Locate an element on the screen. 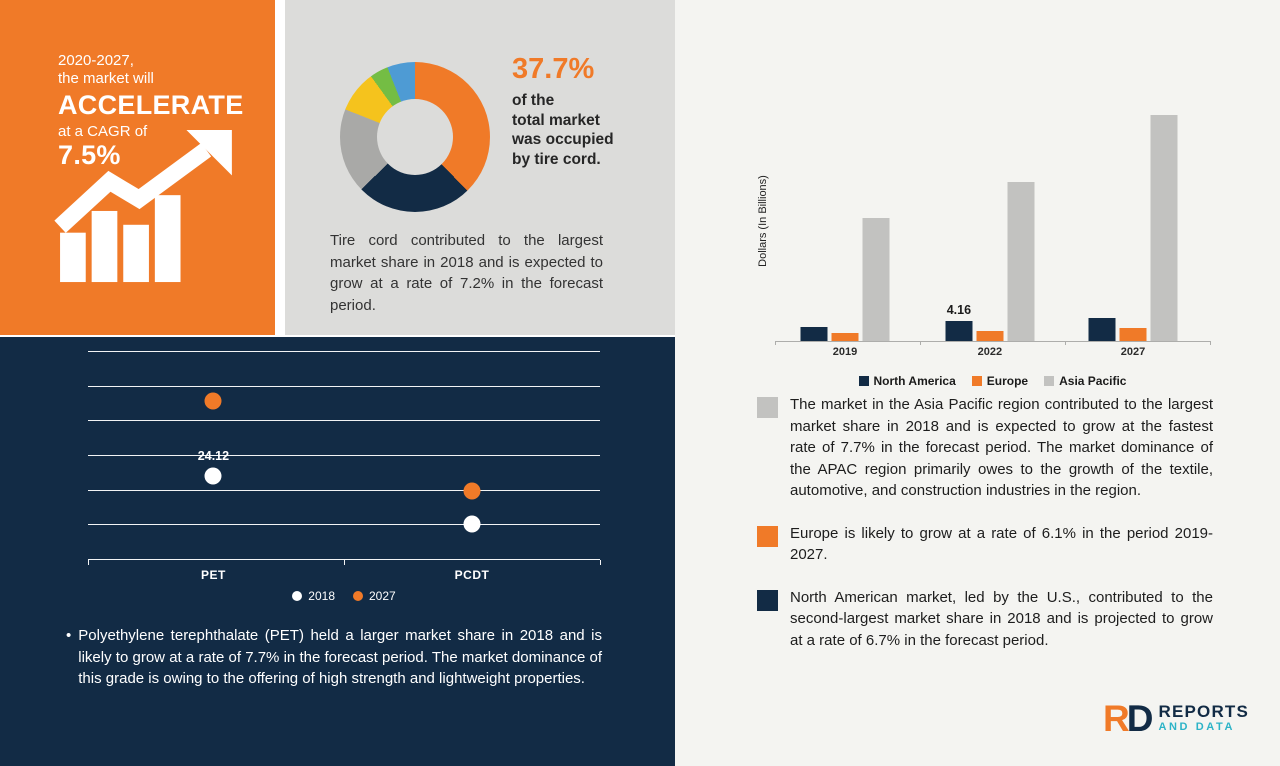 The height and width of the screenshot is (766, 1280). asia-pacific-swatch-icon is located at coordinates (767, 407).